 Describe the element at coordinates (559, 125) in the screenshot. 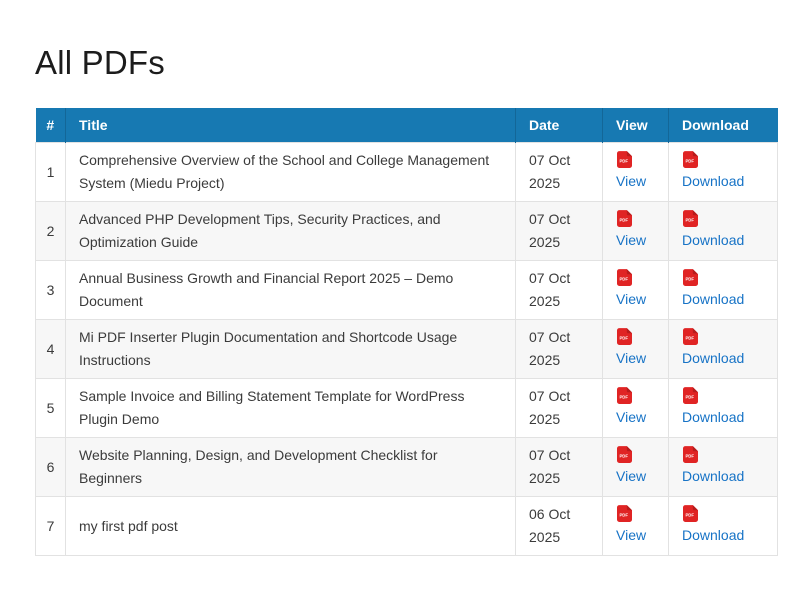

I see `column-header-date: Date` at that location.